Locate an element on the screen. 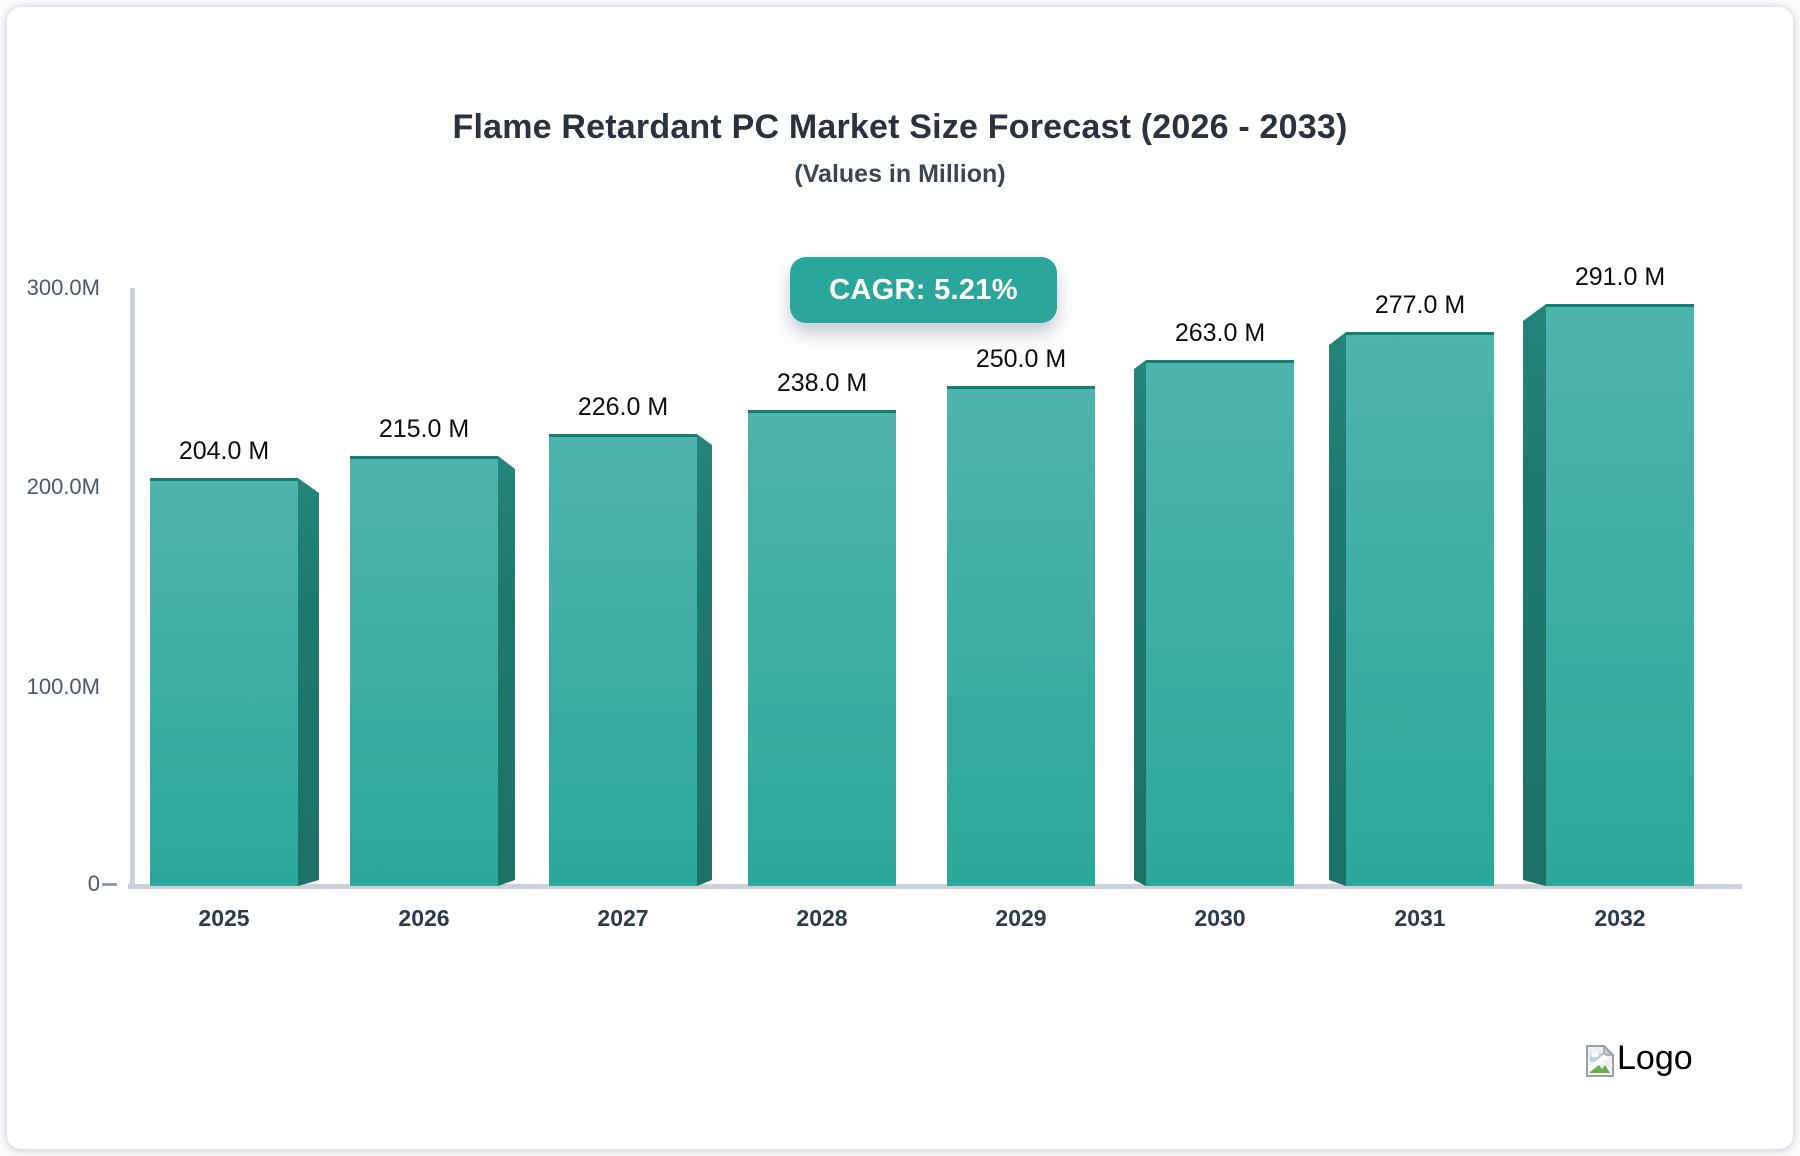 The height and width of the screenshot is (1156, 1800). x-axis-label-2026: 2026 is located at coordinates (424, 918).